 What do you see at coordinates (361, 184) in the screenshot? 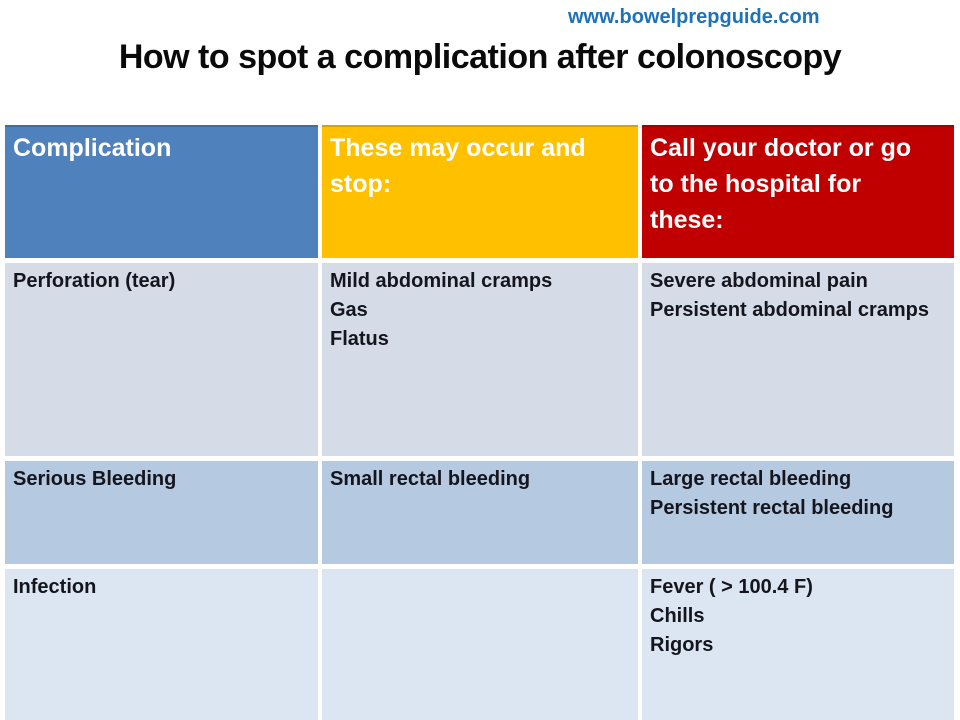
I see `header-line: stop:` at bounding box center [361, 184].